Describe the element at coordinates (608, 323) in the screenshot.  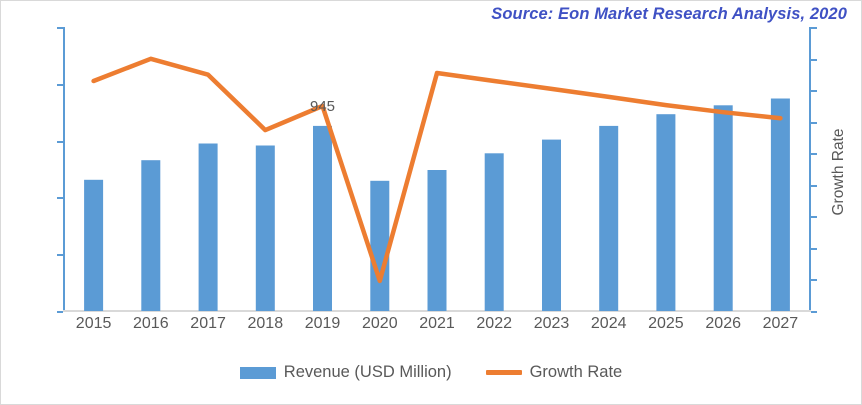
I see `x-axis-label-2024: 2024` at that location.